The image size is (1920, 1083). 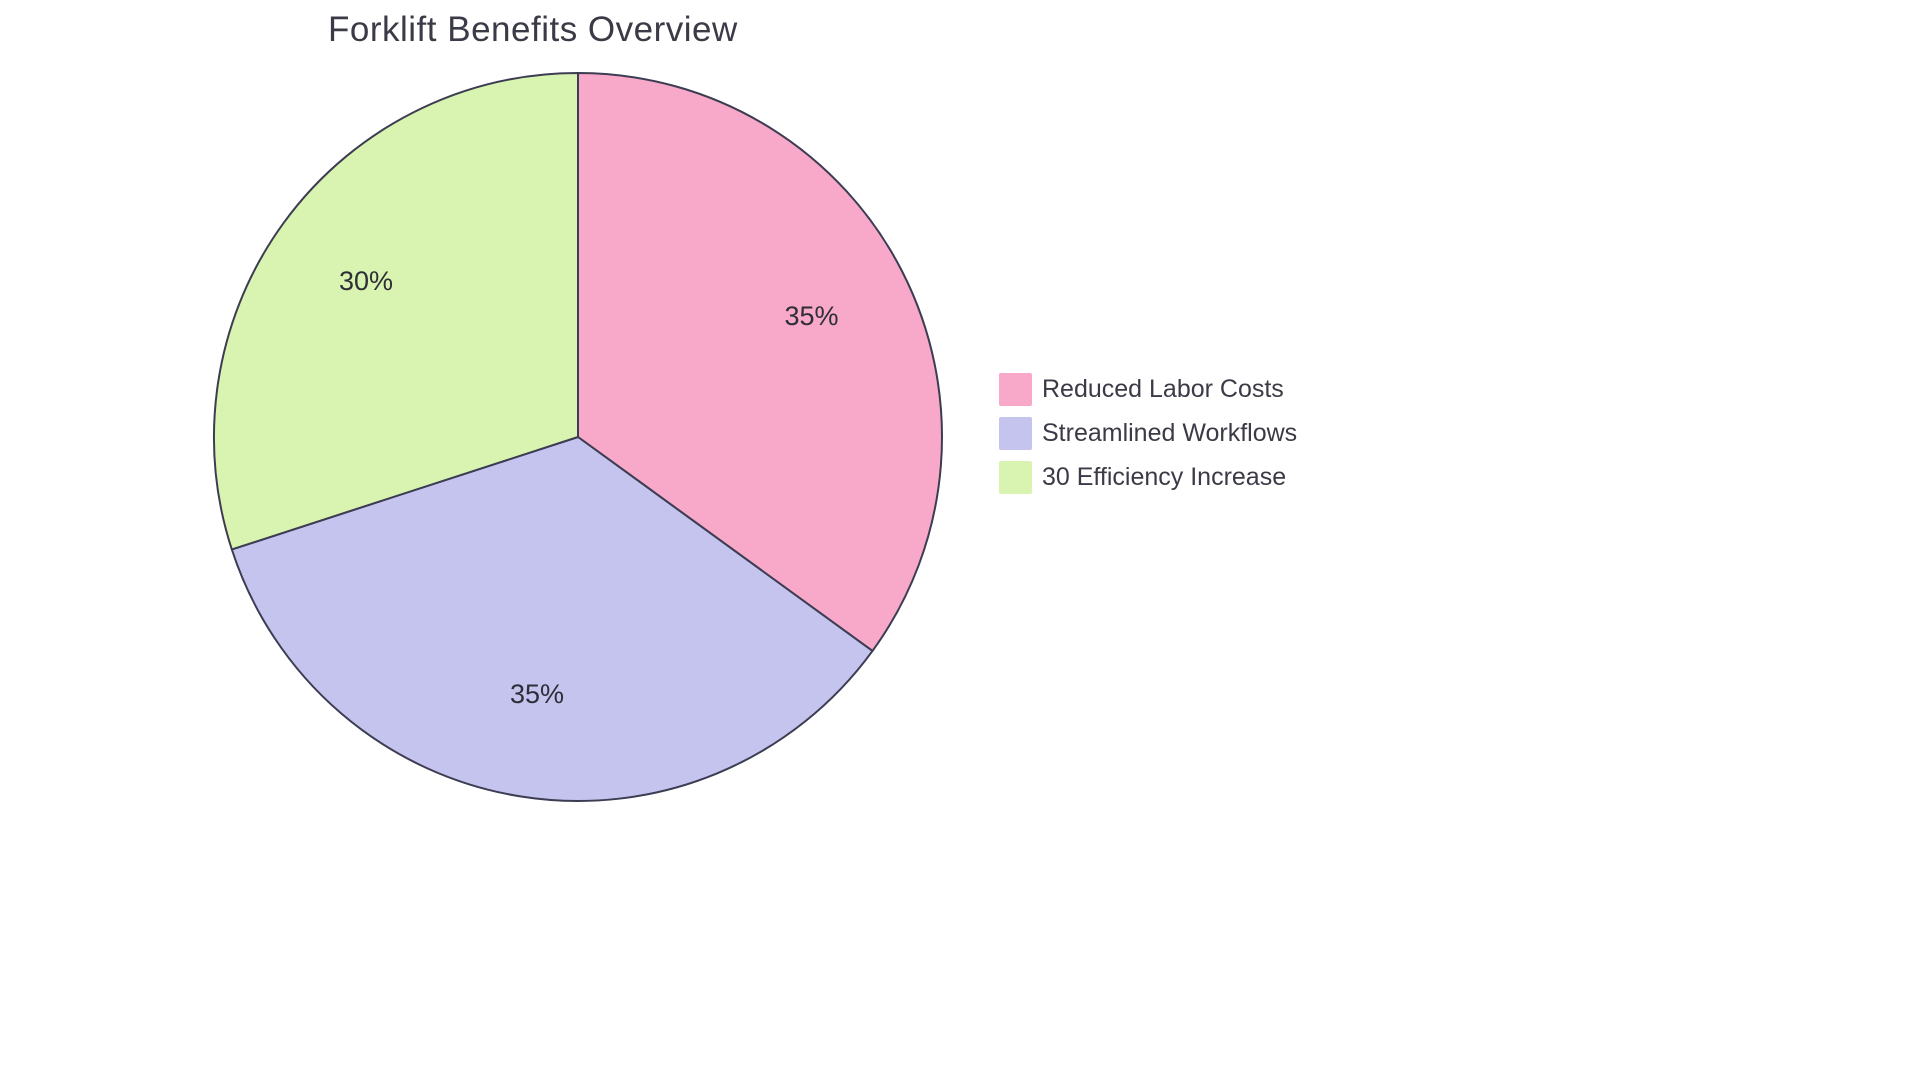 I want to click on legend-swatch-reduced-labor-costs, so click(x=1015, y=389).